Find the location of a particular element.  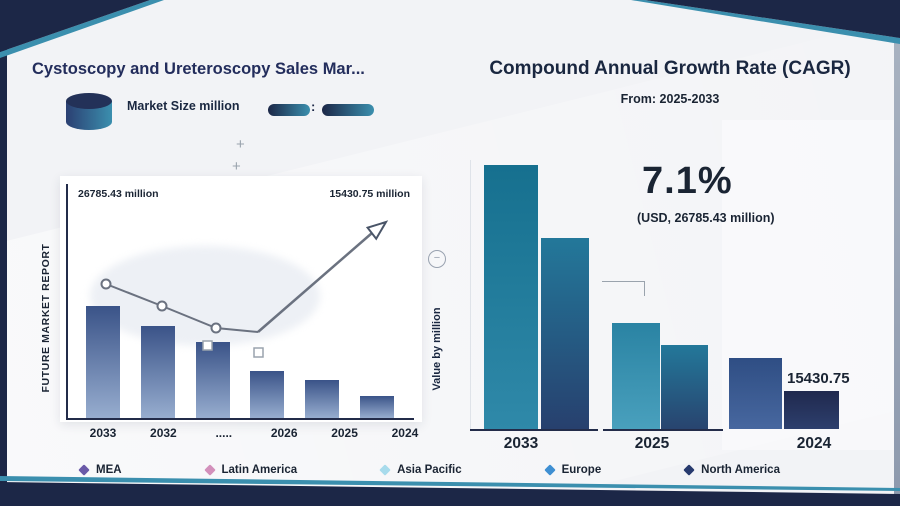

left-edge-strip is located at coordinates (3, 253).